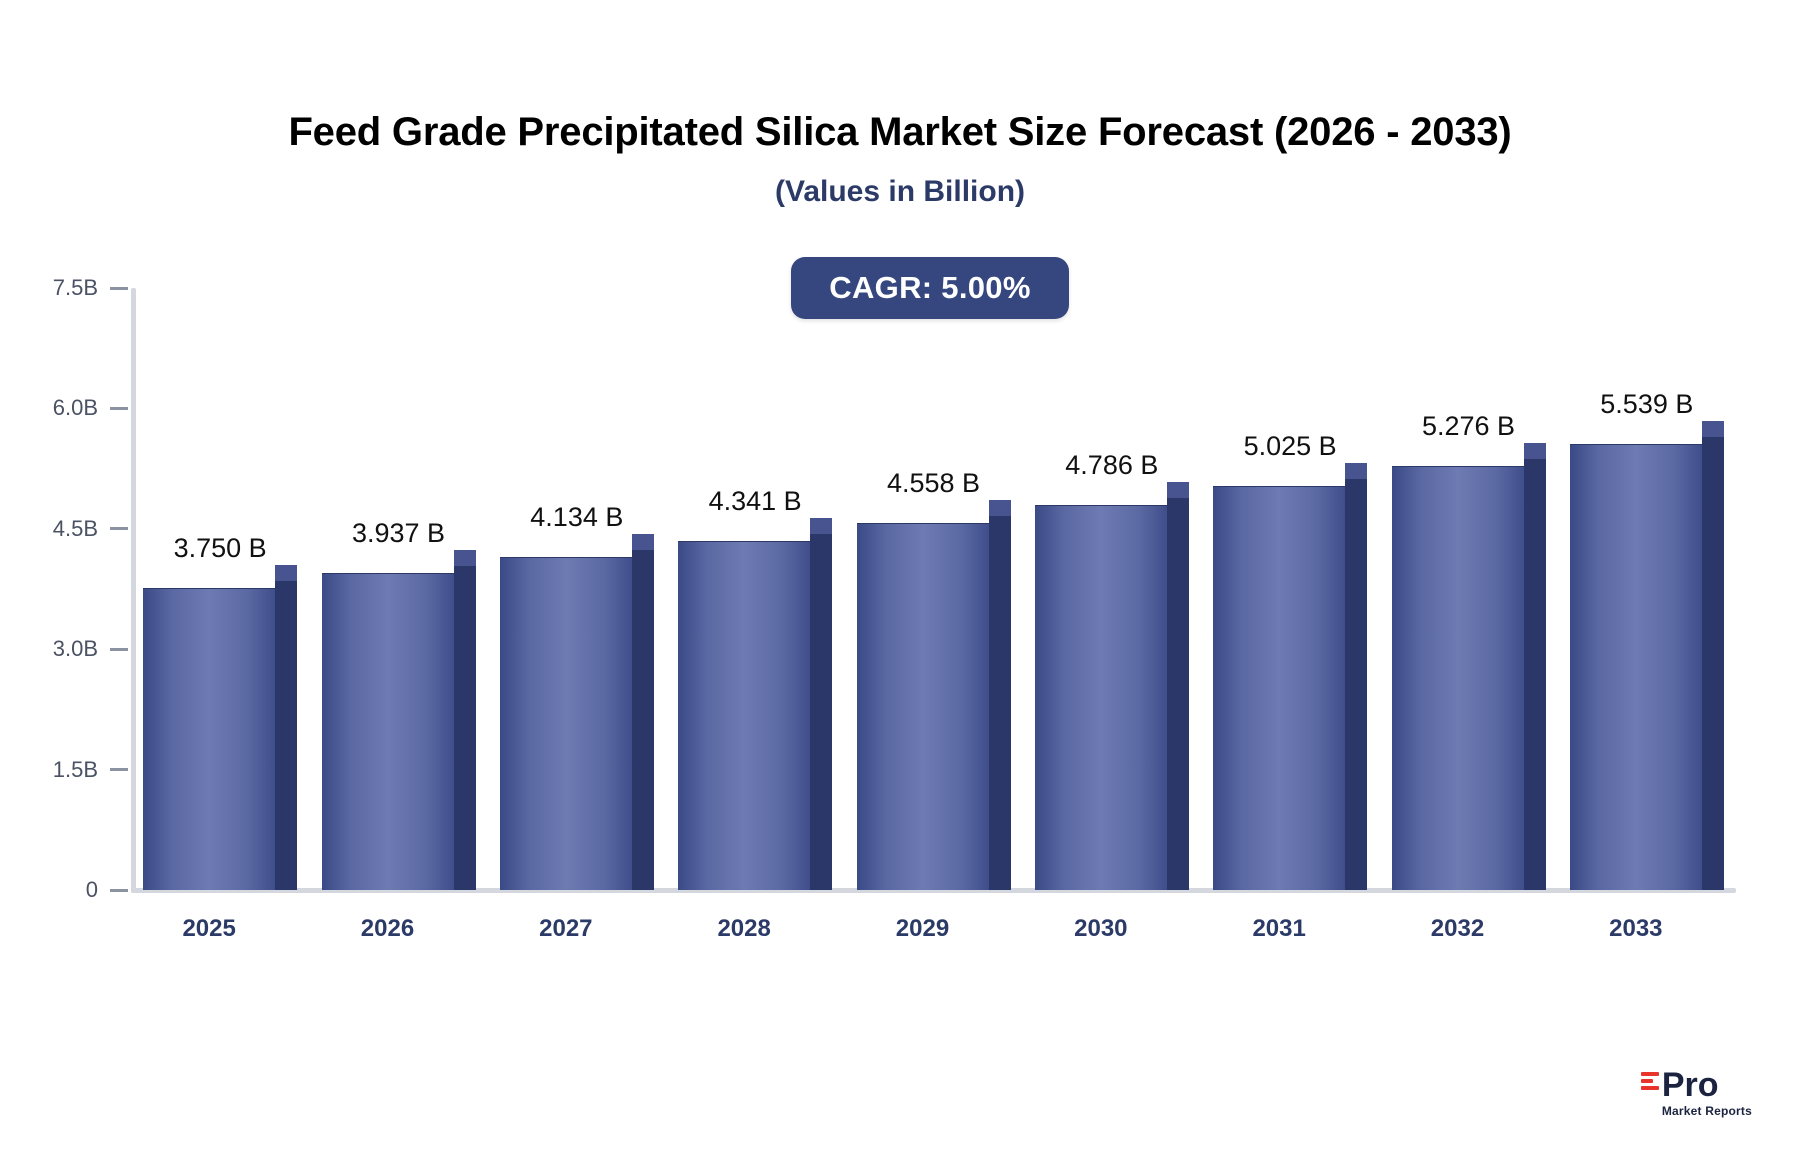  I want to click on y-axis-tick: 3.0B, so click(64, 649).